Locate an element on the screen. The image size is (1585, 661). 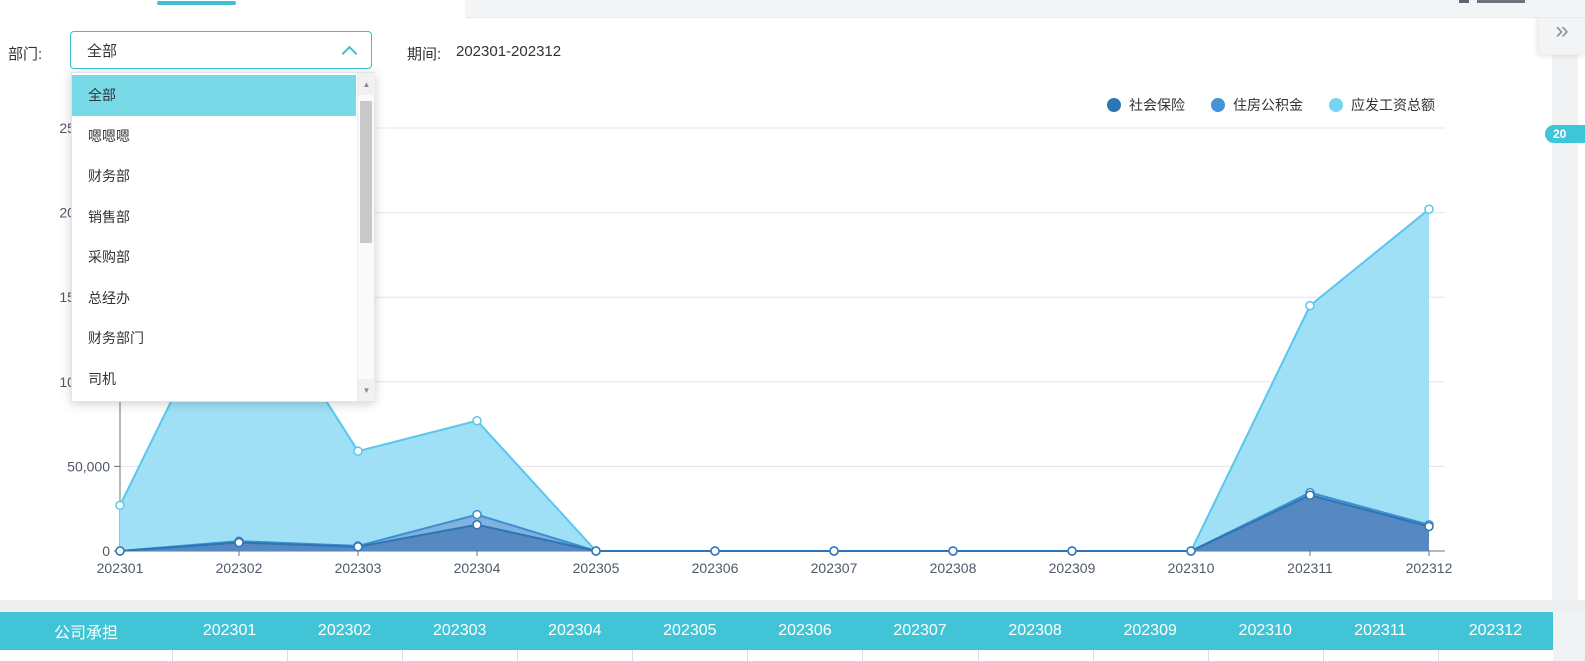
x-axis-label: 202301 is located at coordinates (120, 568).